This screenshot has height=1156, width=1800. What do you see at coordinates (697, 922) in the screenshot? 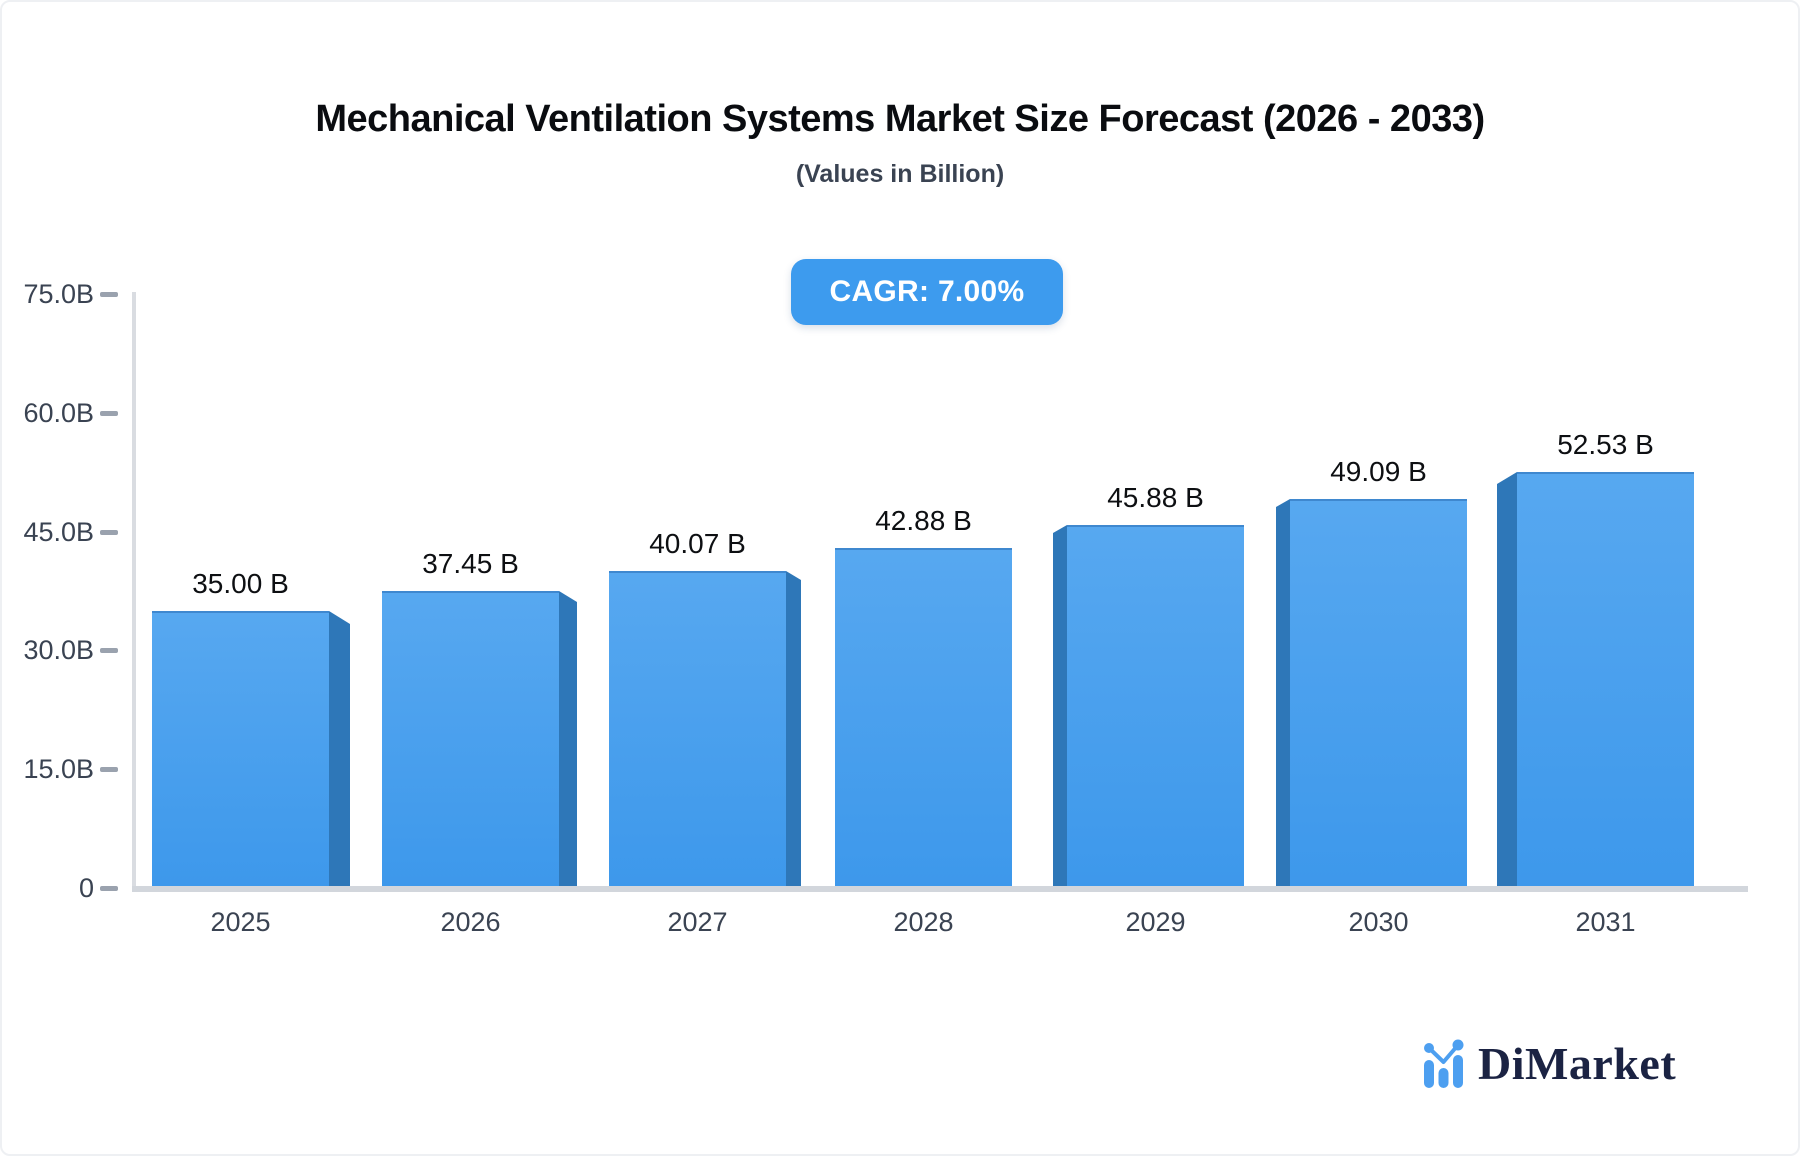
I see `x-axis-label: 2027` at bounding box center [697, 922].